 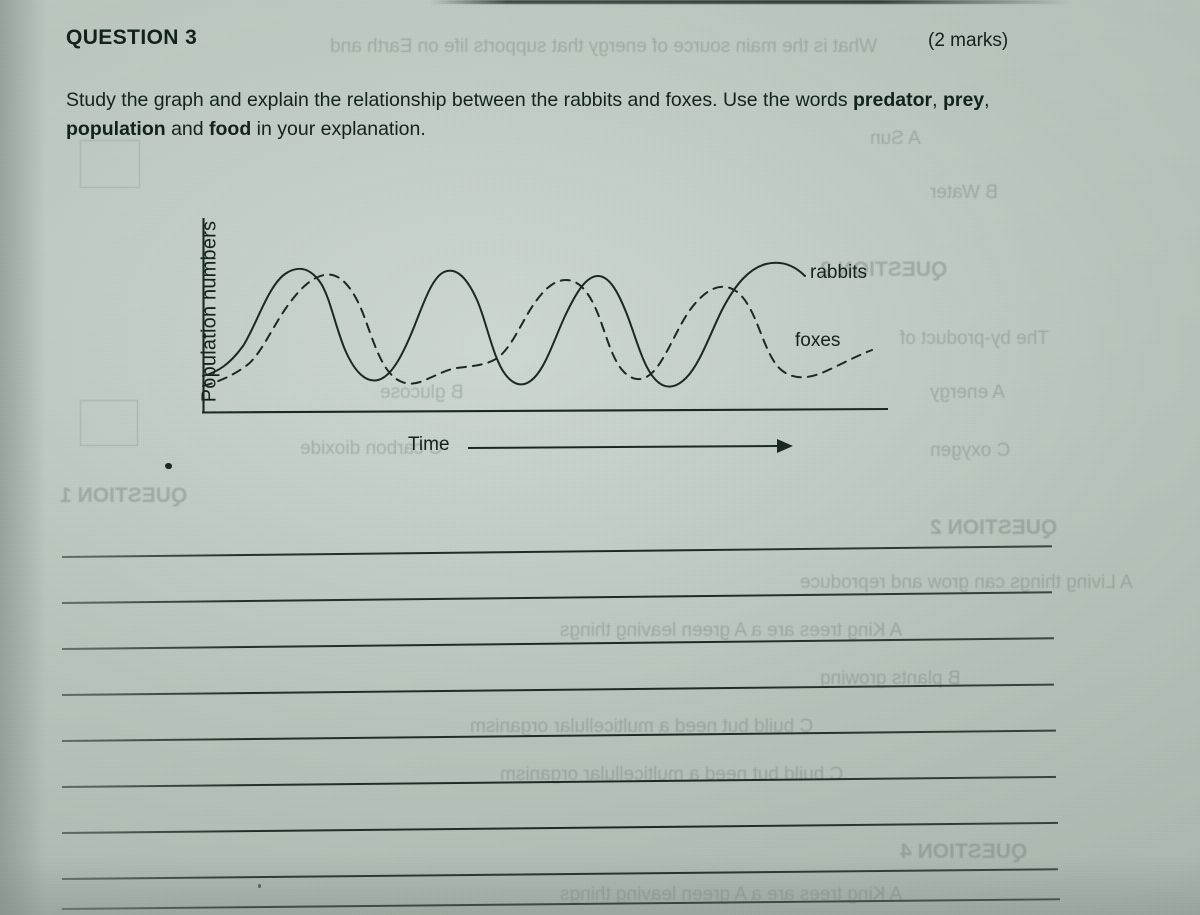 I want to click on ink-dot-mark, so click(x=168, y=466).